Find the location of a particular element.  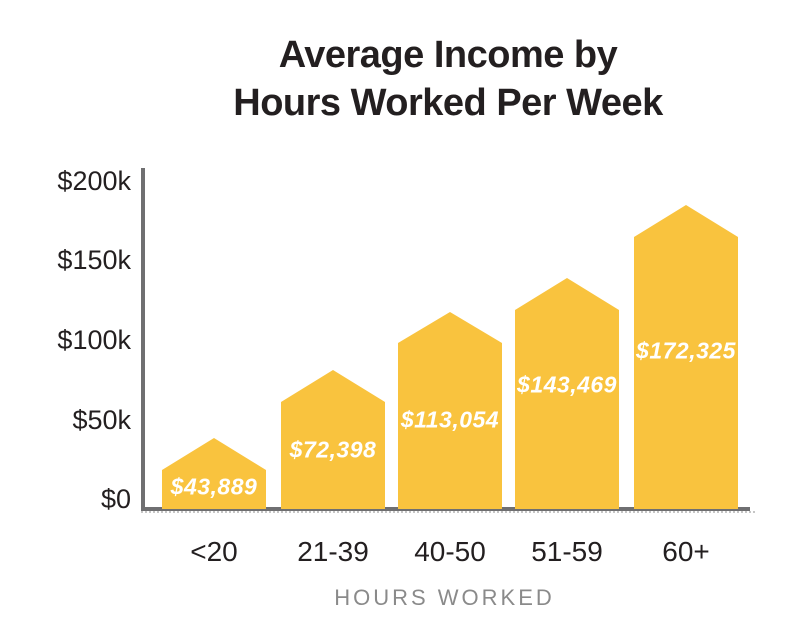

y-axis-tick-label: $100k is located at coordinates (94, 340).